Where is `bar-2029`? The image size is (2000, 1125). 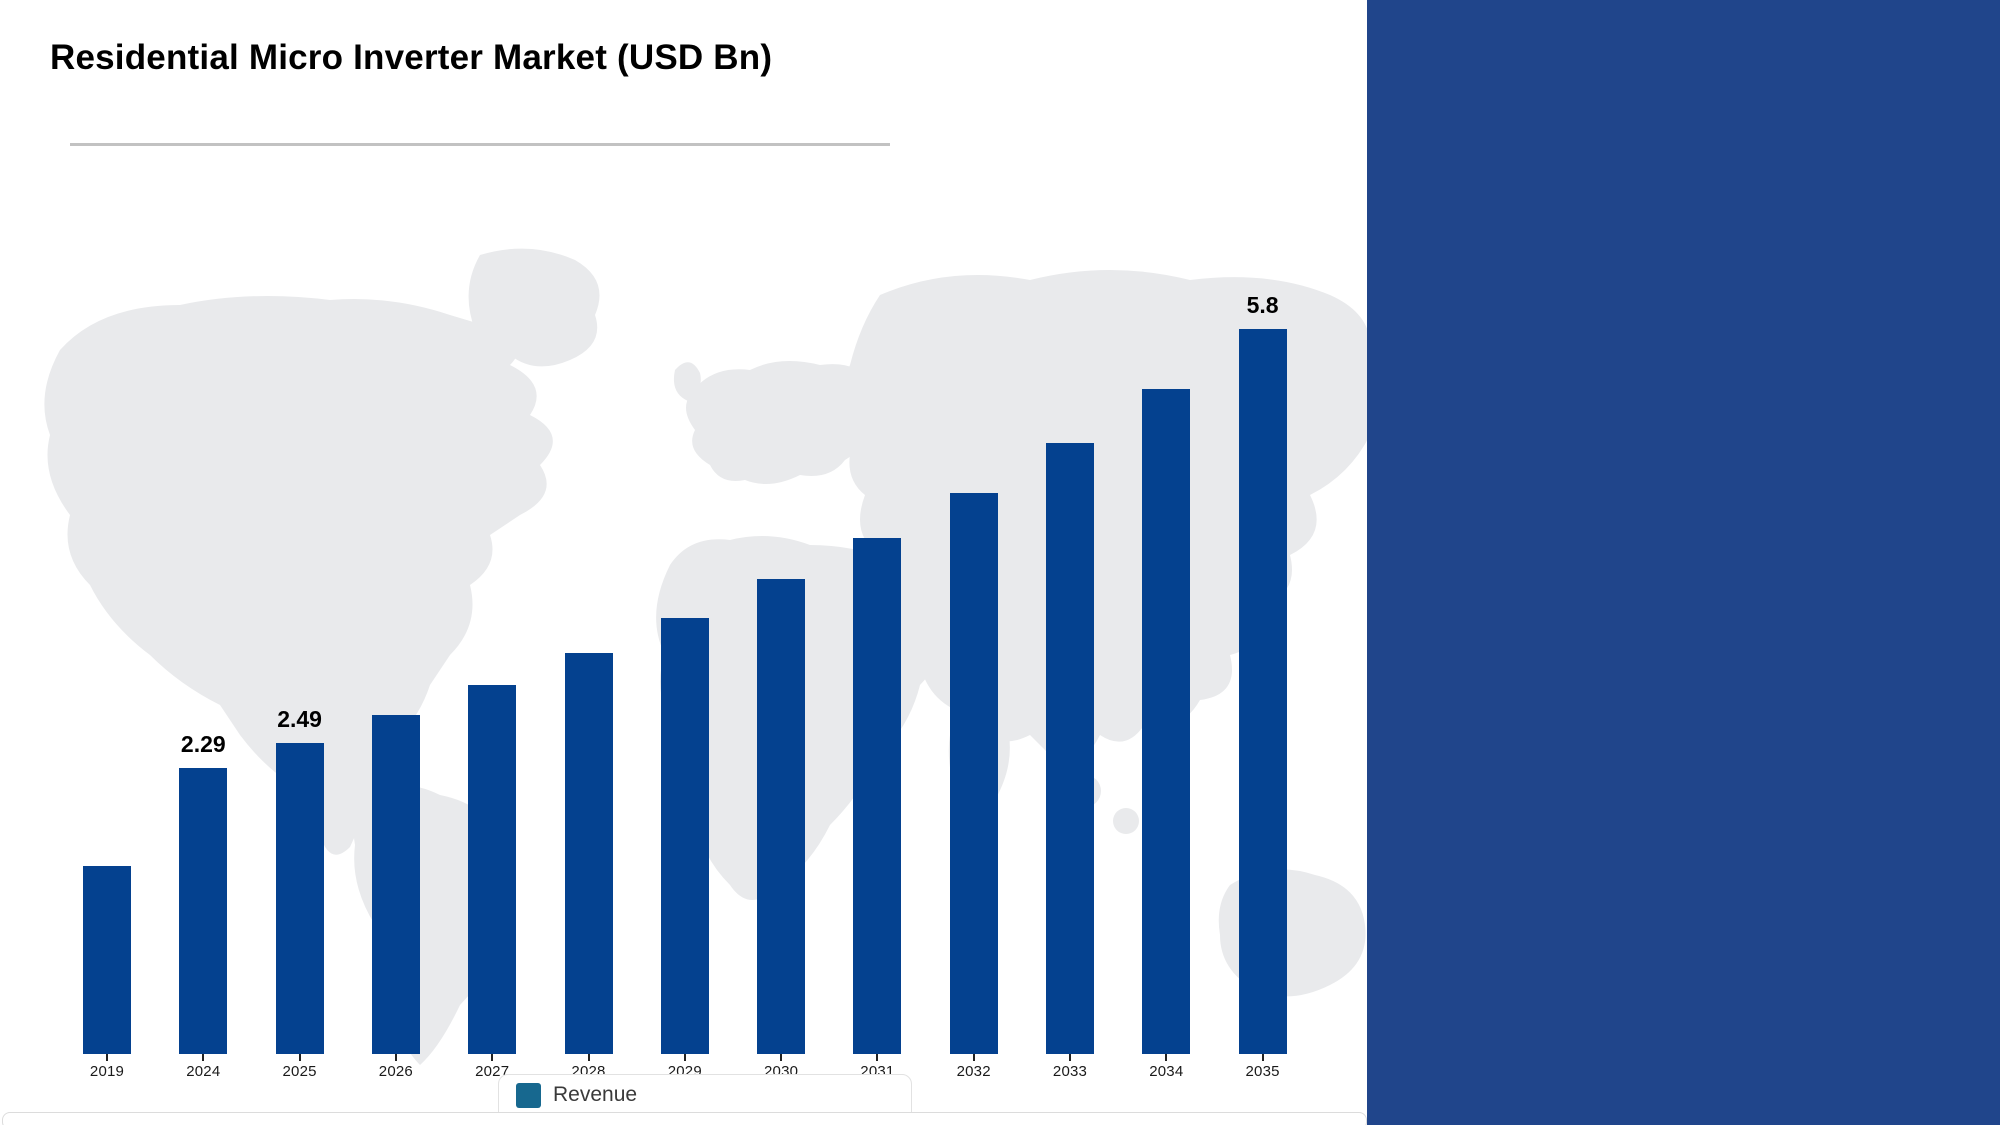 bar-2029 is located at coordinates (684, 836).